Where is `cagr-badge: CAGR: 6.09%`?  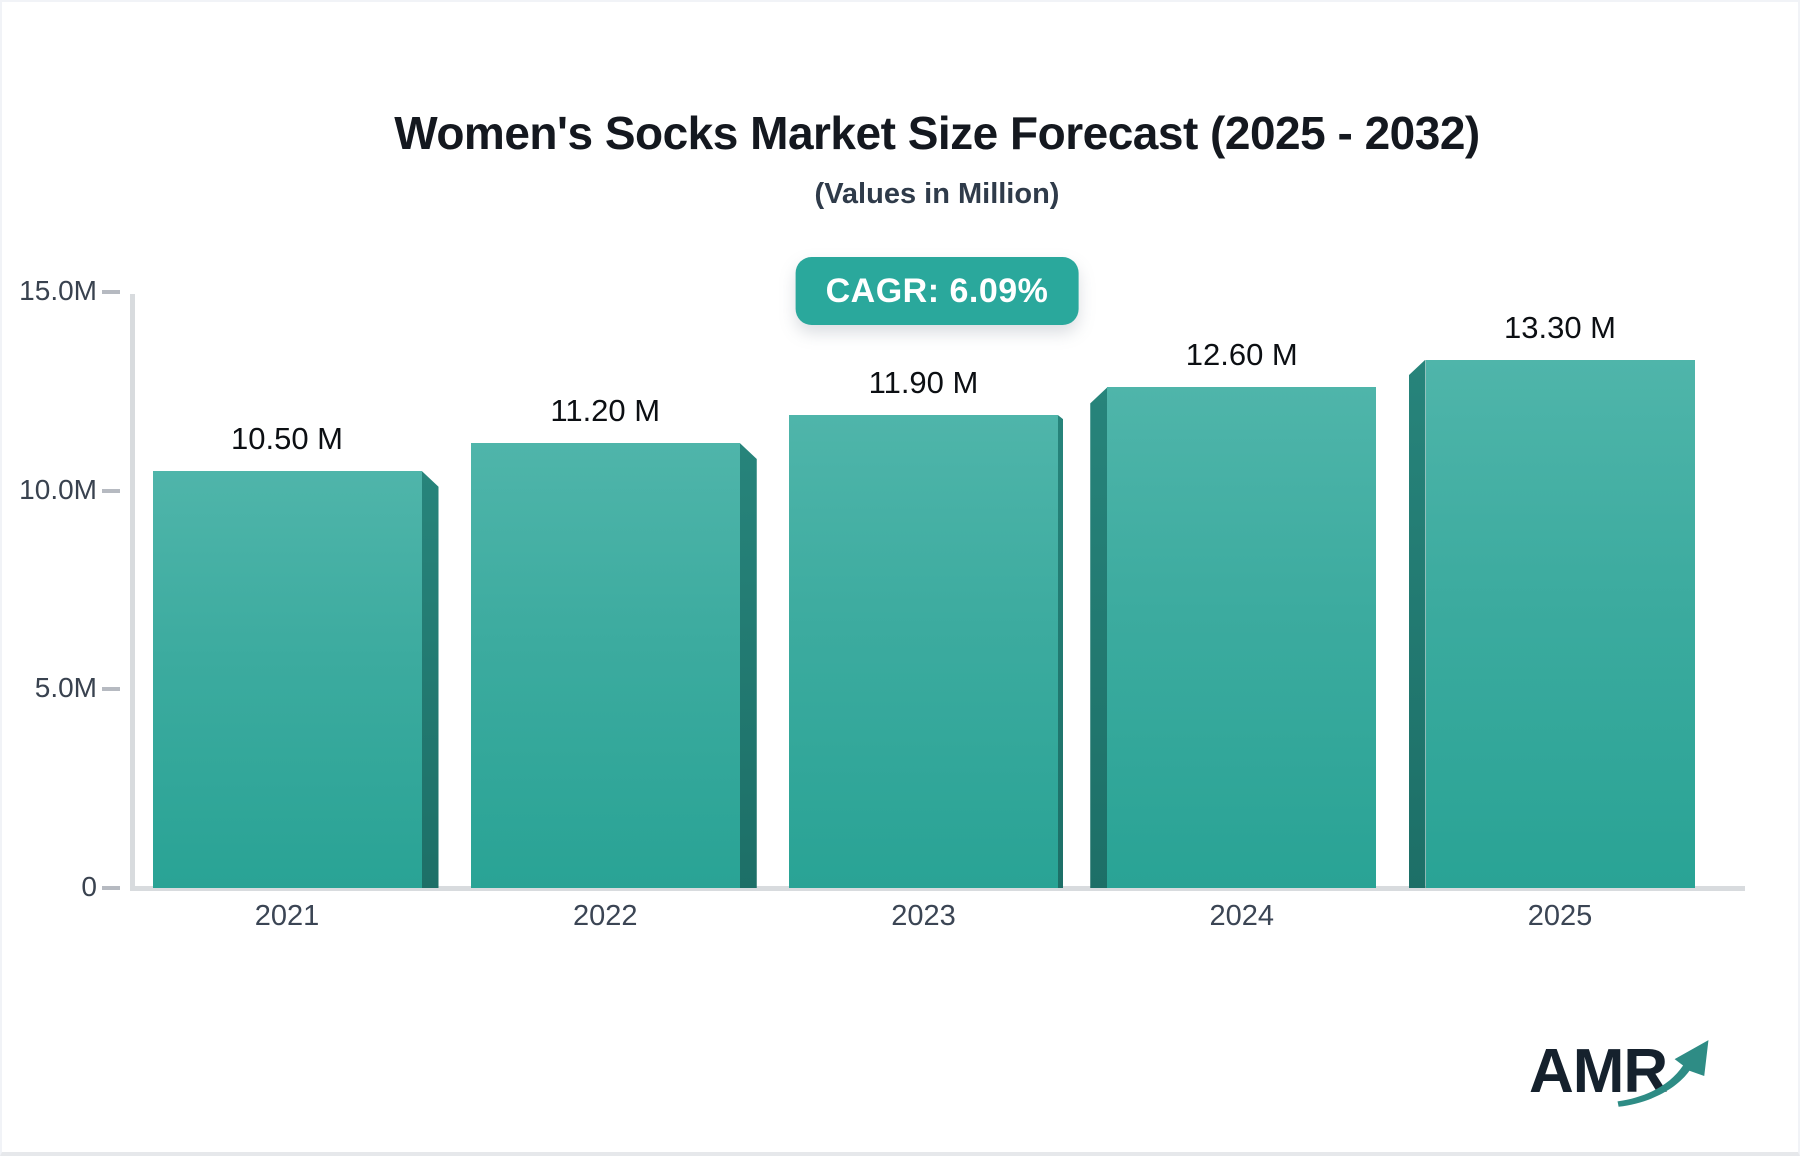 cagr-badge: CAGR: 6.09% is located at coordinates (937, 291).